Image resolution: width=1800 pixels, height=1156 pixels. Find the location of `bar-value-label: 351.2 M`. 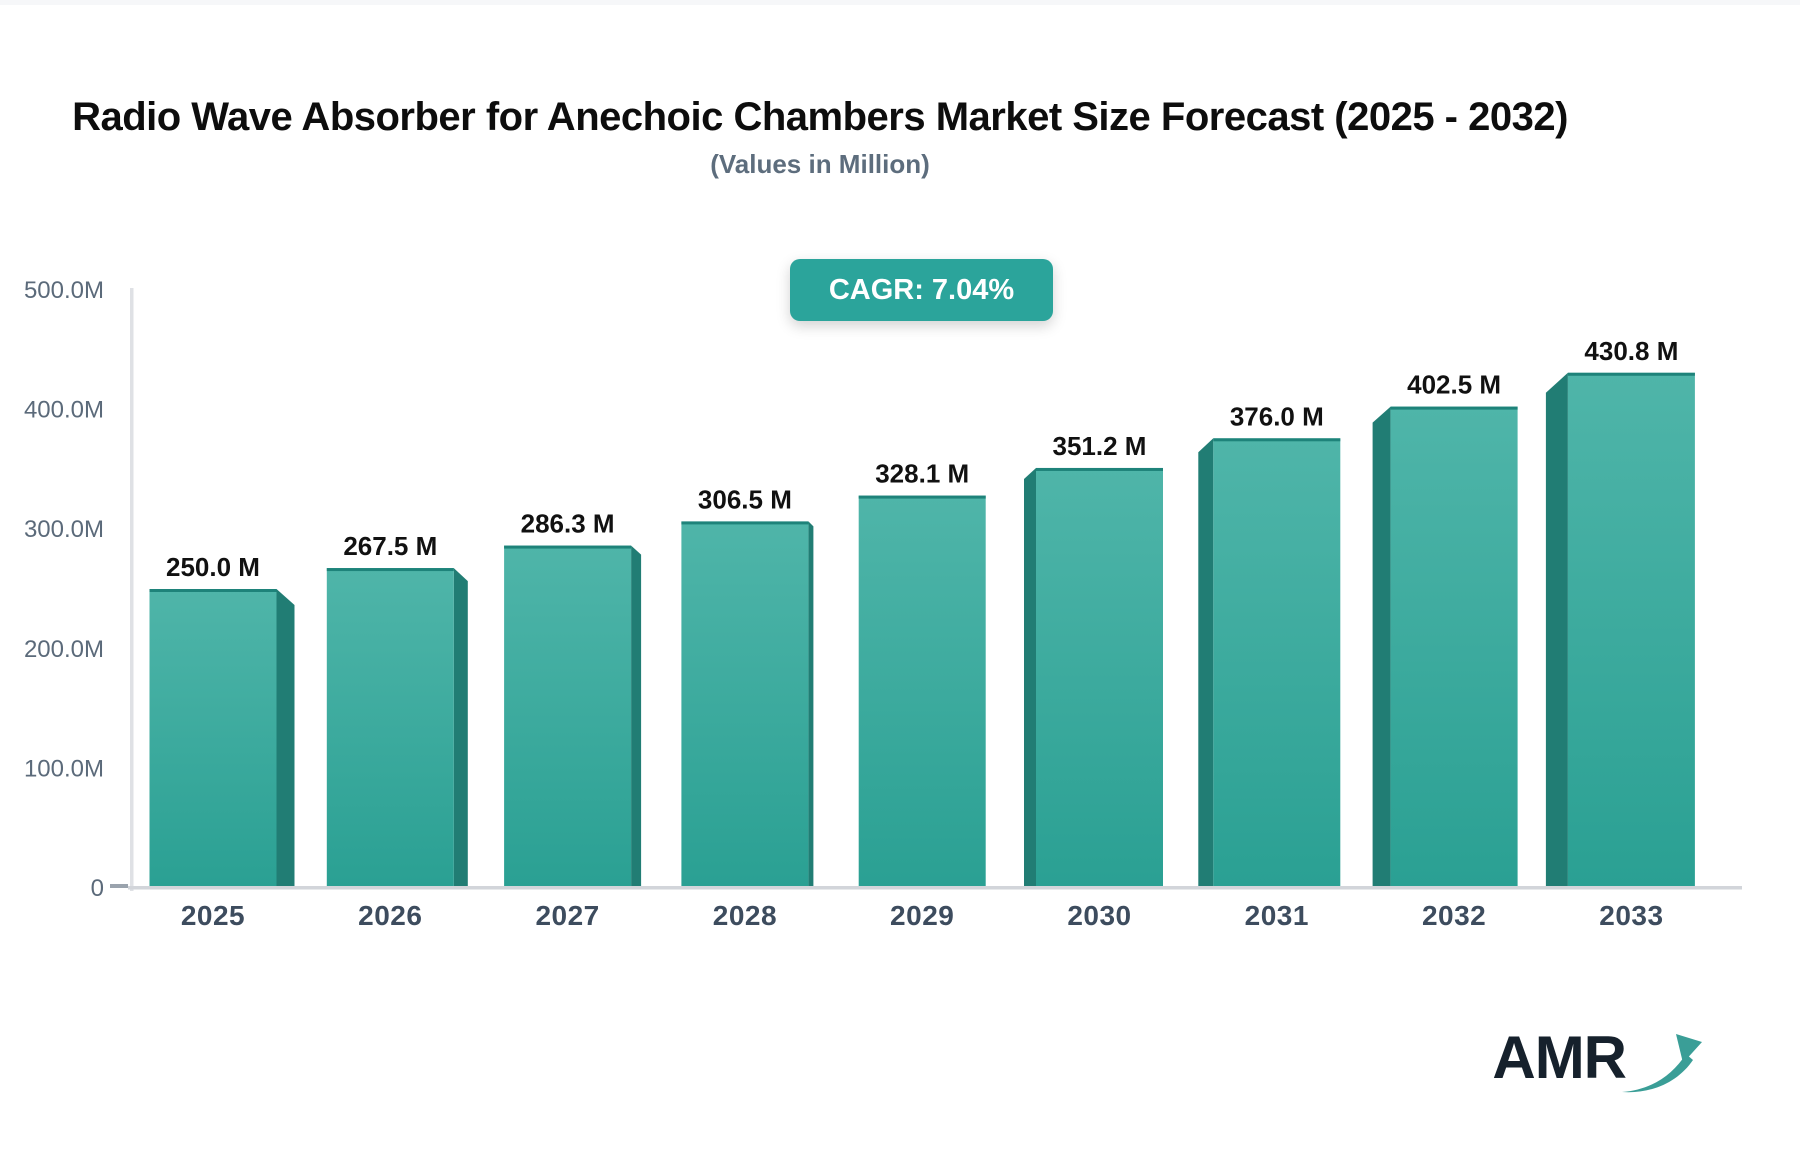

bar-value-label: 351.2 M is located at coordinates (1100, 446).